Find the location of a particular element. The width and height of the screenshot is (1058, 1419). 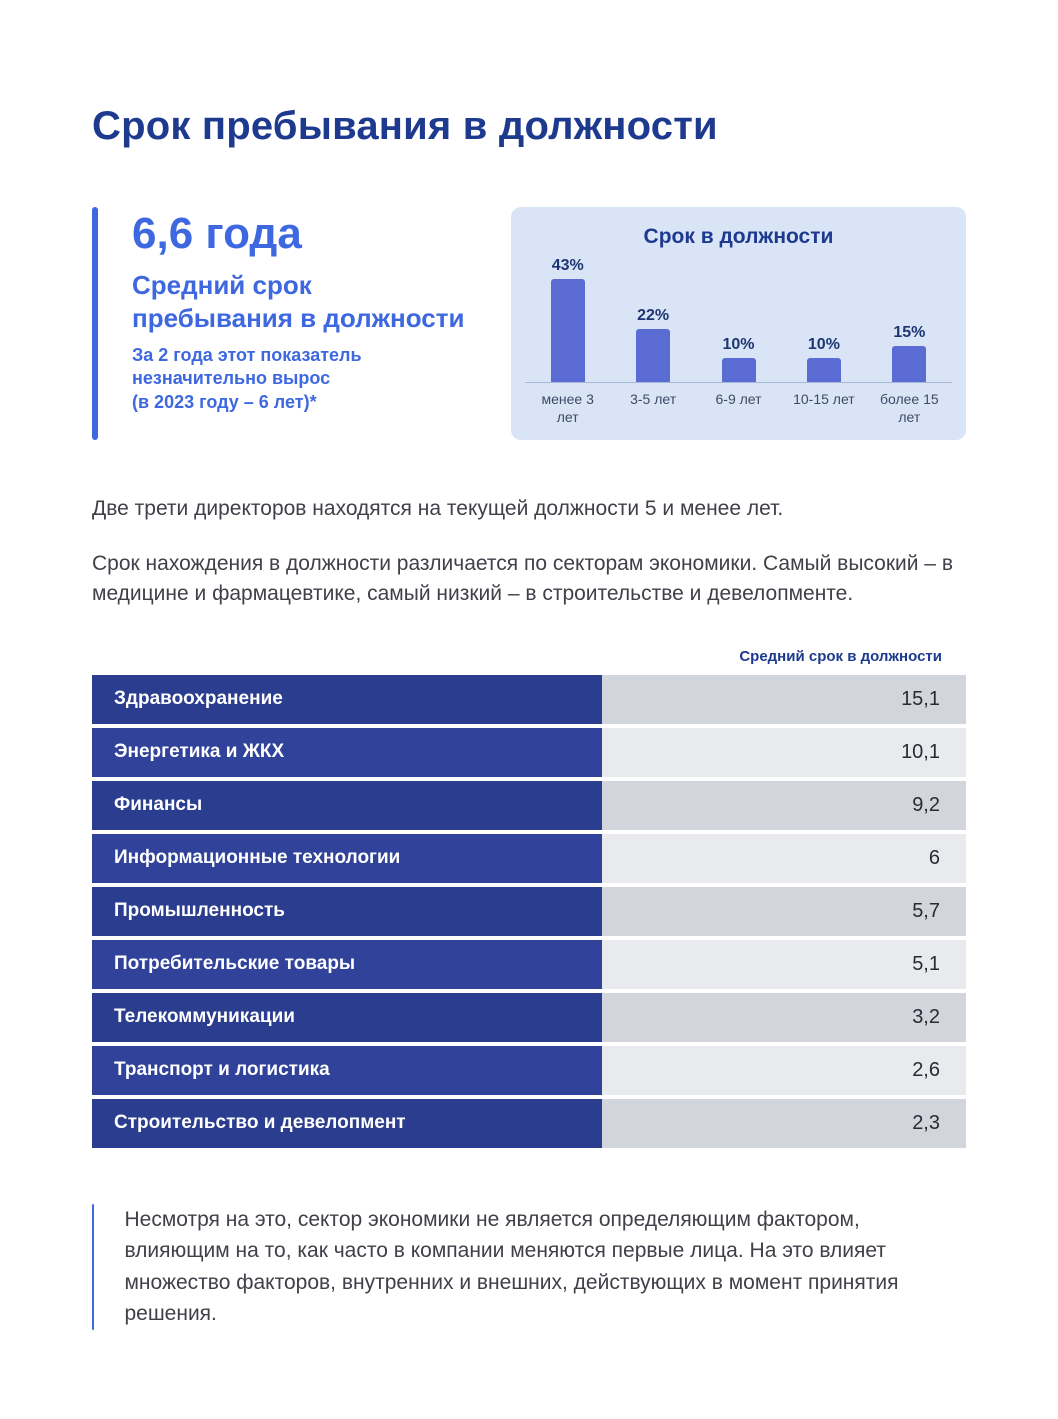

sector-value: 10,1 is located at coordinates (784, 752).